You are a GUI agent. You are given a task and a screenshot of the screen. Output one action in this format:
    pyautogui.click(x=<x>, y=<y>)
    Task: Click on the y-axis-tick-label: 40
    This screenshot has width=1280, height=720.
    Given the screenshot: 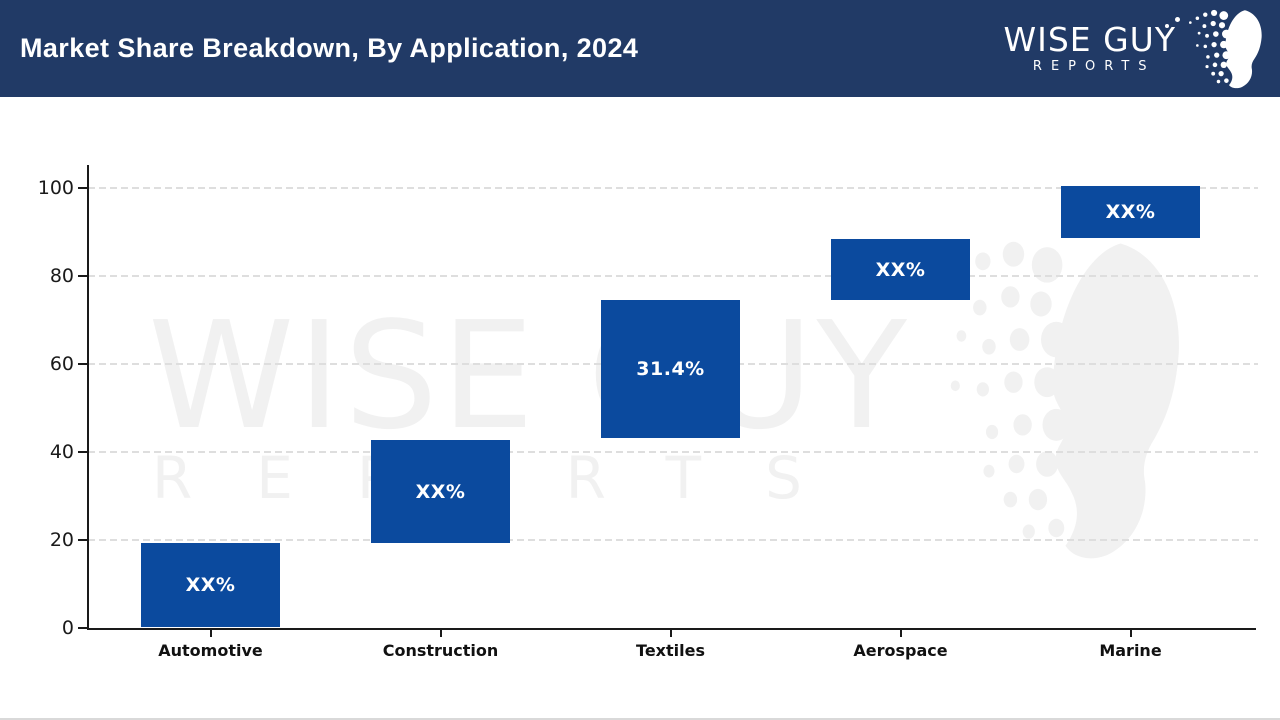 What is the action you would take?
    pyautogui.click(x=61, y=451)
    